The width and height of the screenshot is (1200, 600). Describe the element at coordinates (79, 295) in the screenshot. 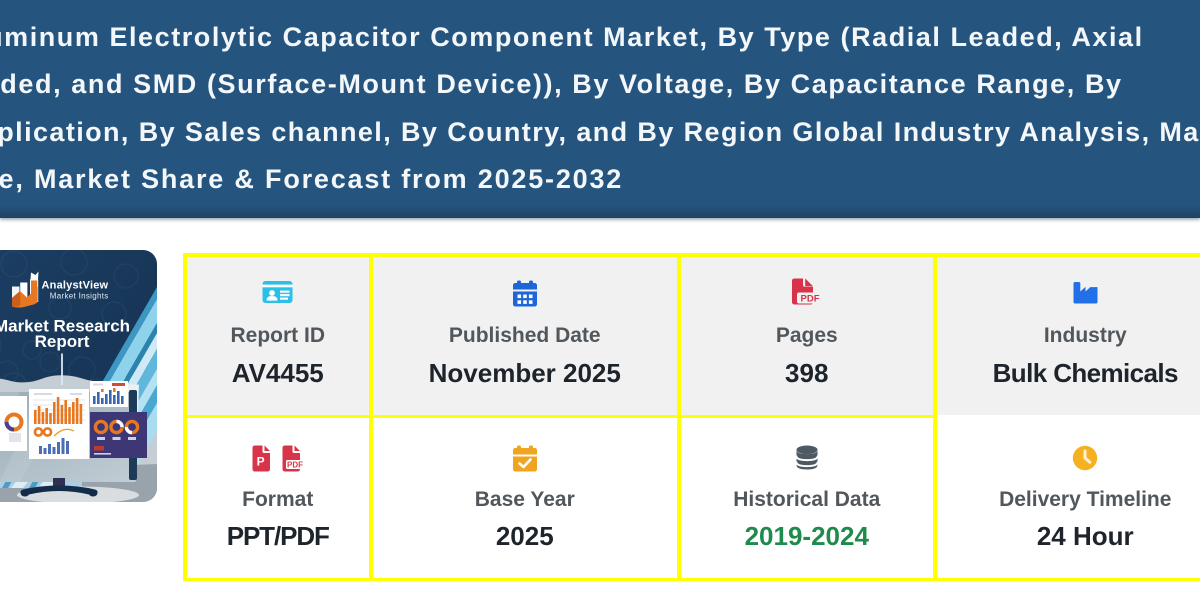

I see `svg-text: Market Insights` at that location.